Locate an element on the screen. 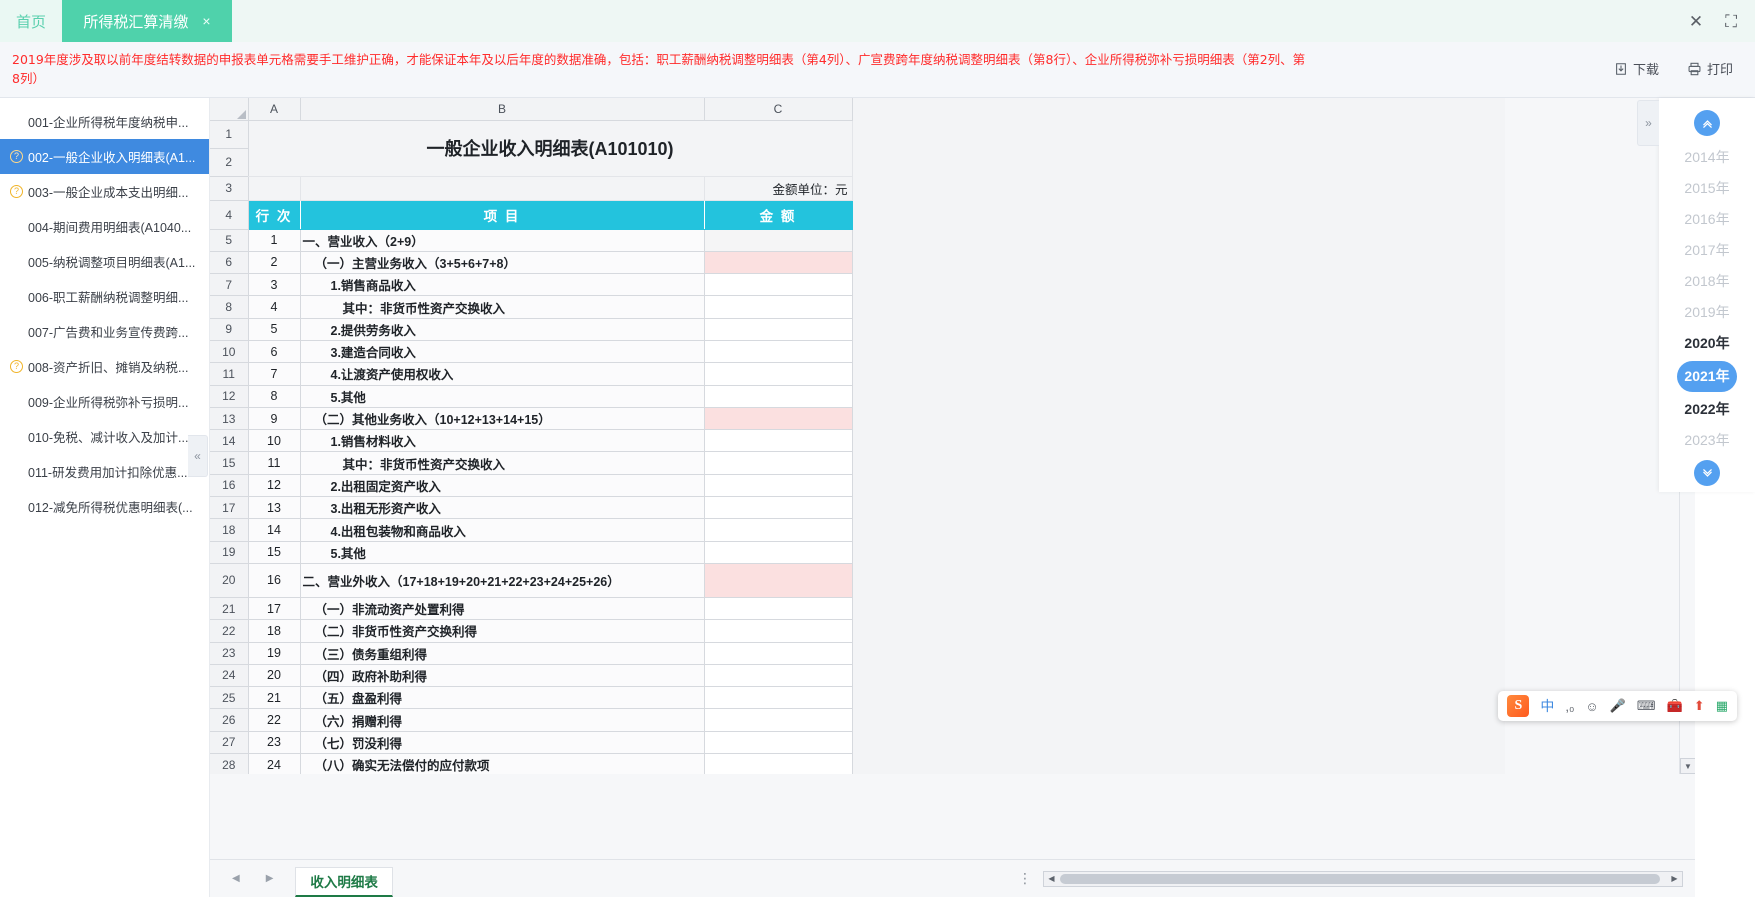  cell-index-24: 24 is located at coordinates (274, 763).